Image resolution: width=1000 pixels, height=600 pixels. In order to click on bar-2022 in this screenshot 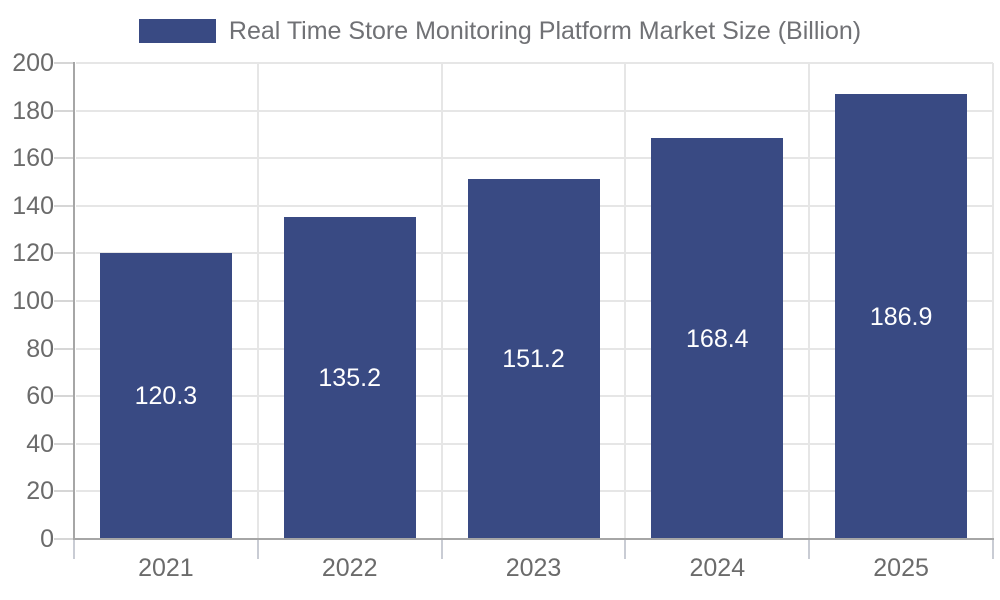, I will do `click(349, 377)`.